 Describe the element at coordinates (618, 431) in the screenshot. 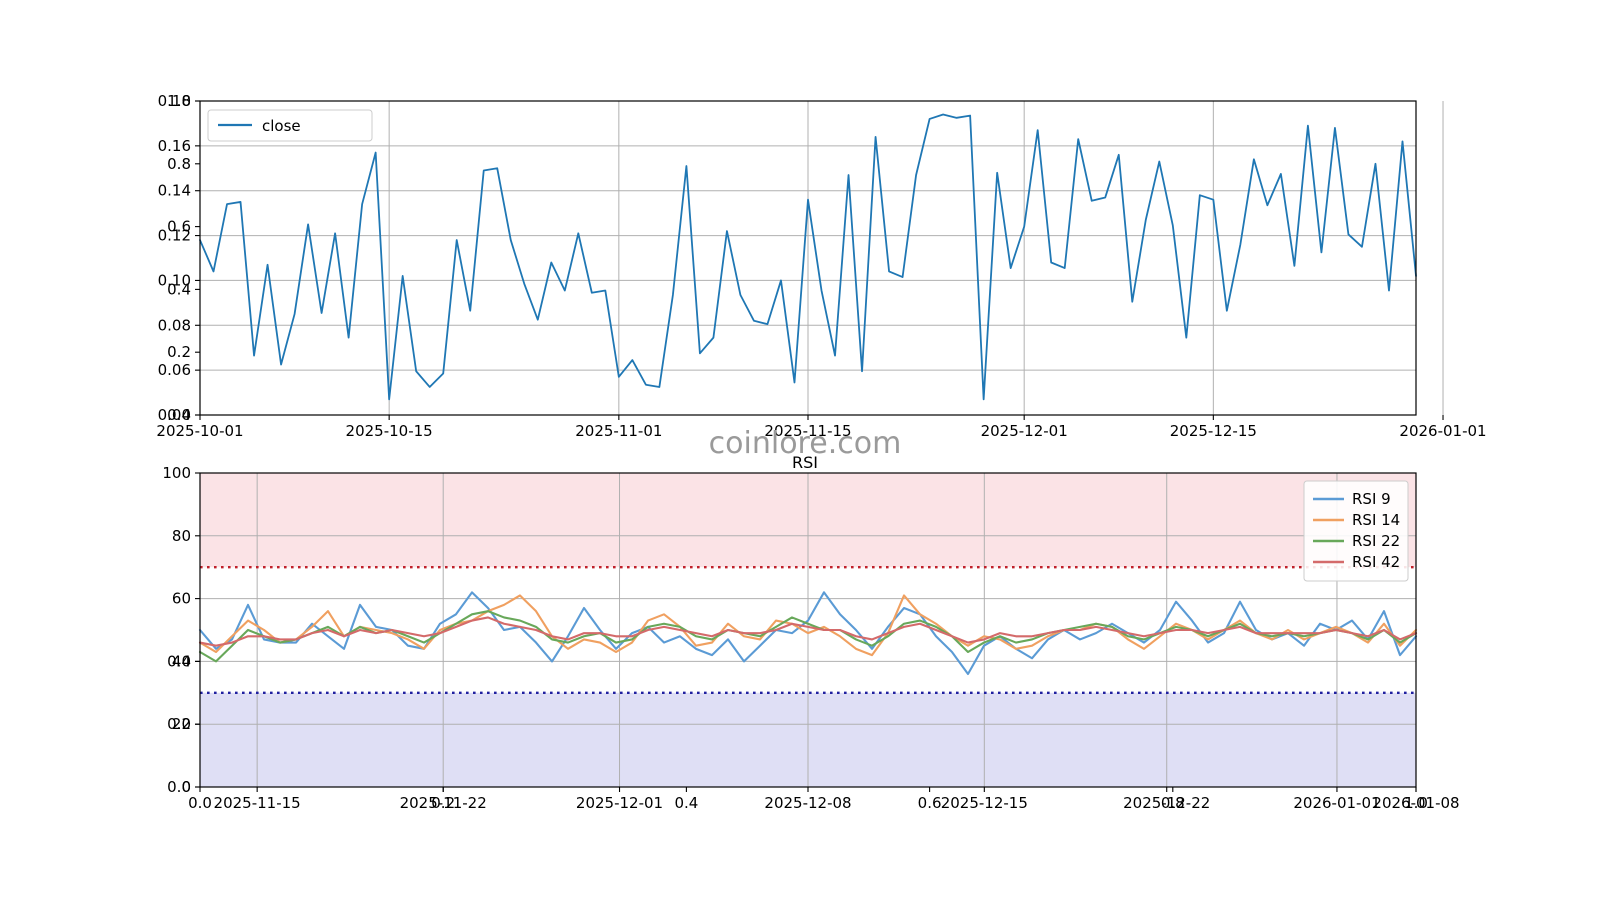

I see `price-x-tick-label: 2025-11-01` at that location.